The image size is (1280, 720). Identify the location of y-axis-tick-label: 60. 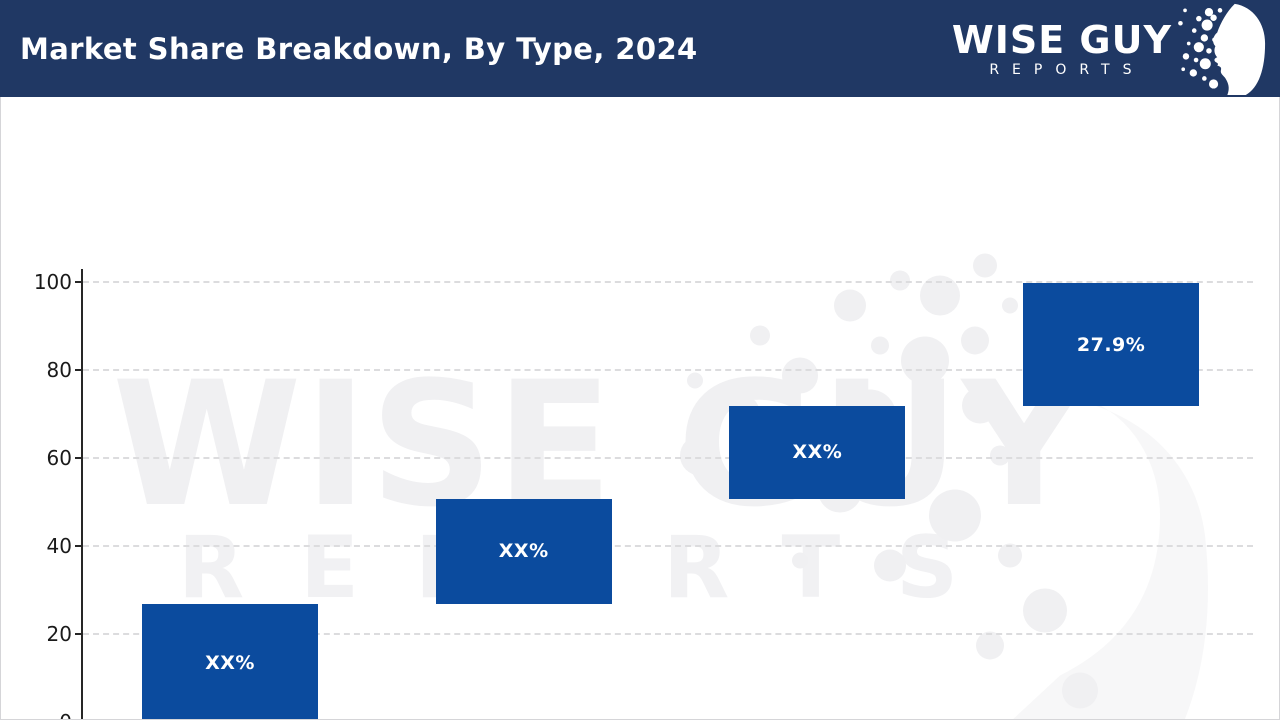
(59, 458).